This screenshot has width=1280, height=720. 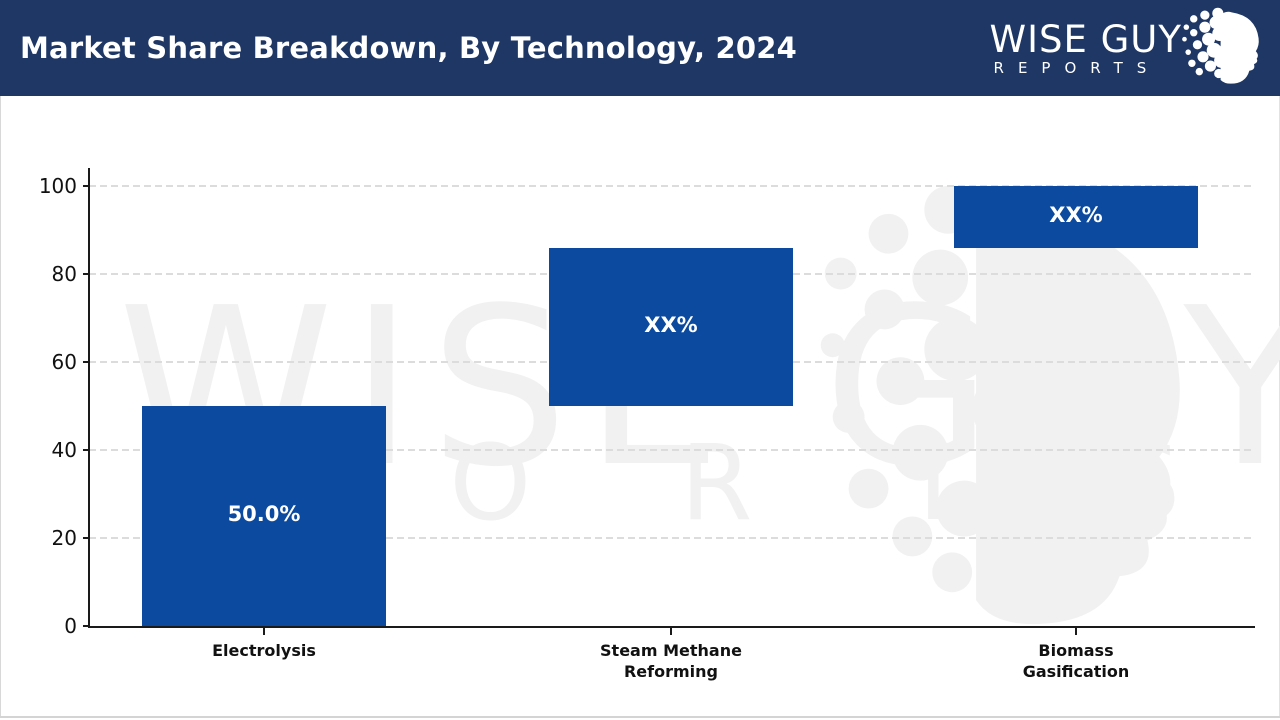 What do you see at coordinates (0, 407) in the screenshot?
I see `frame-border-left` at bounding box center [0, 407].